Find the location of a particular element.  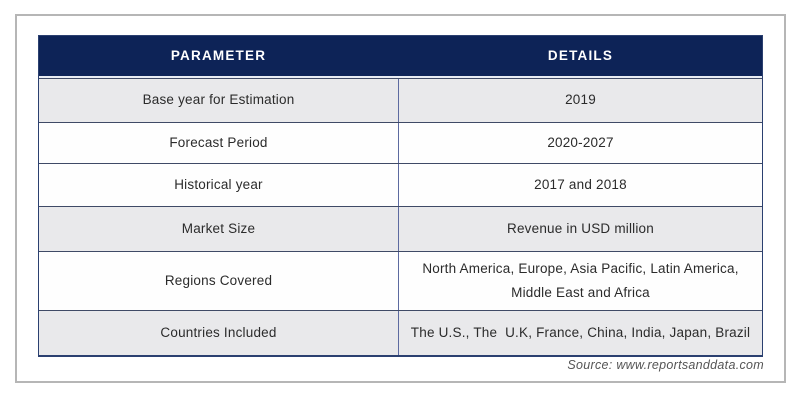

table-row-base-year: Base year for Estimation 2019 is located at coordinates (400, 100).